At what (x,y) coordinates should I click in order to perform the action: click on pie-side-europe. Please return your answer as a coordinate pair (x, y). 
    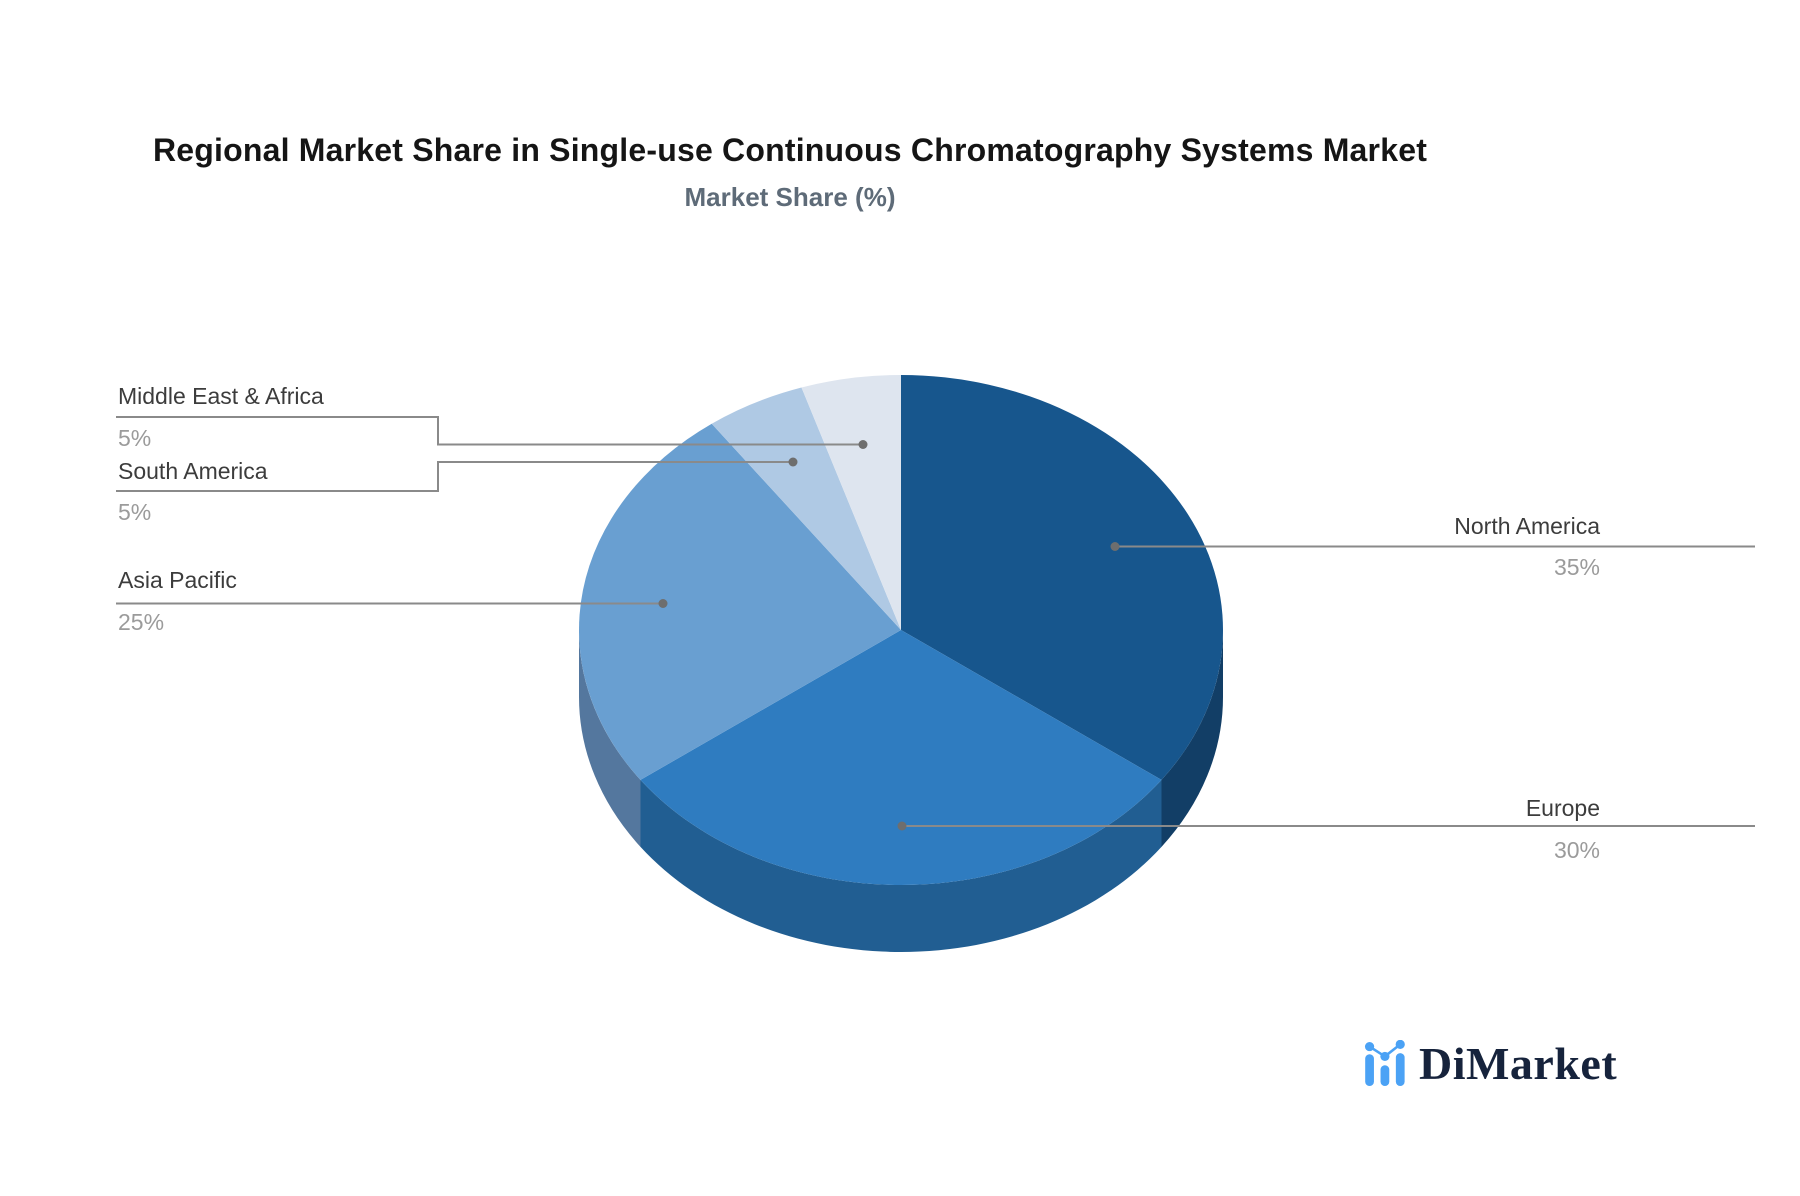
    Looking at the image, I should click on (901, 865).